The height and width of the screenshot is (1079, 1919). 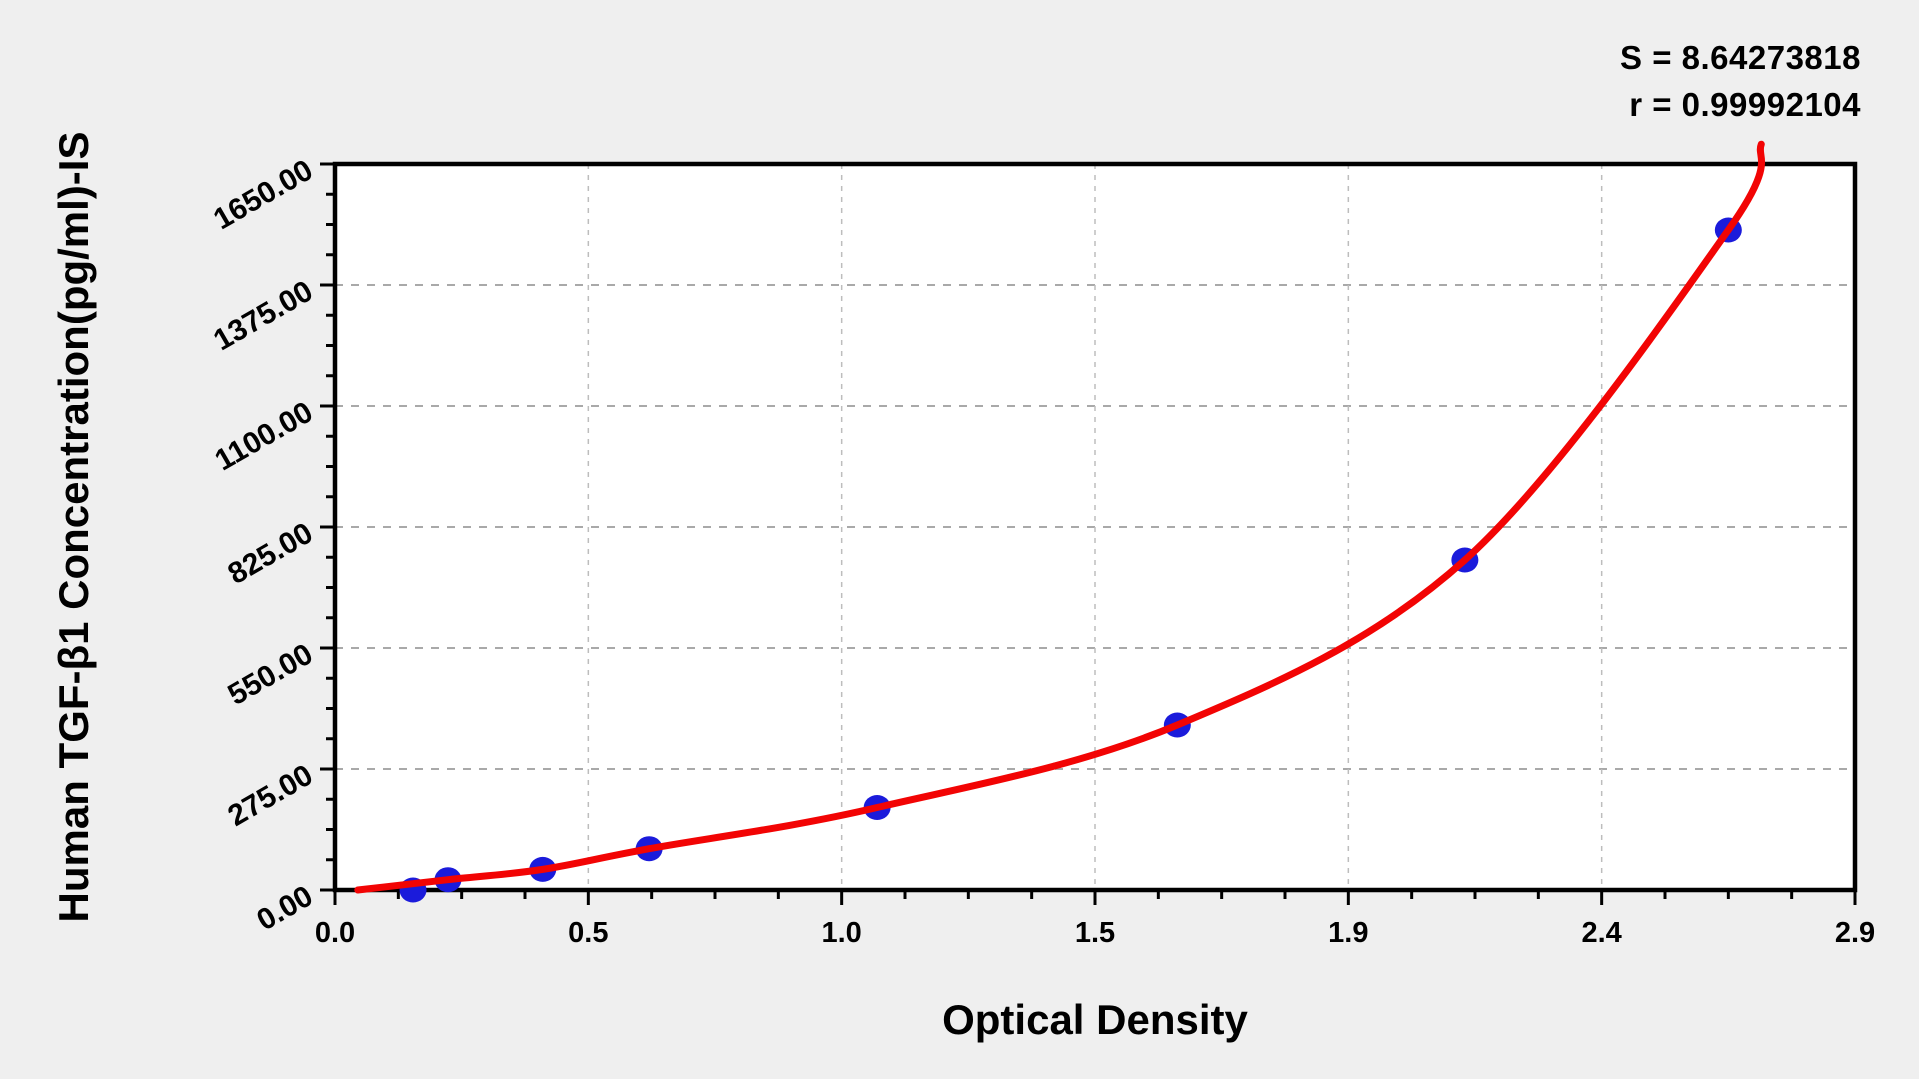 I want to click on x-tick-label: 2.9, so click(x=1855, y=933).